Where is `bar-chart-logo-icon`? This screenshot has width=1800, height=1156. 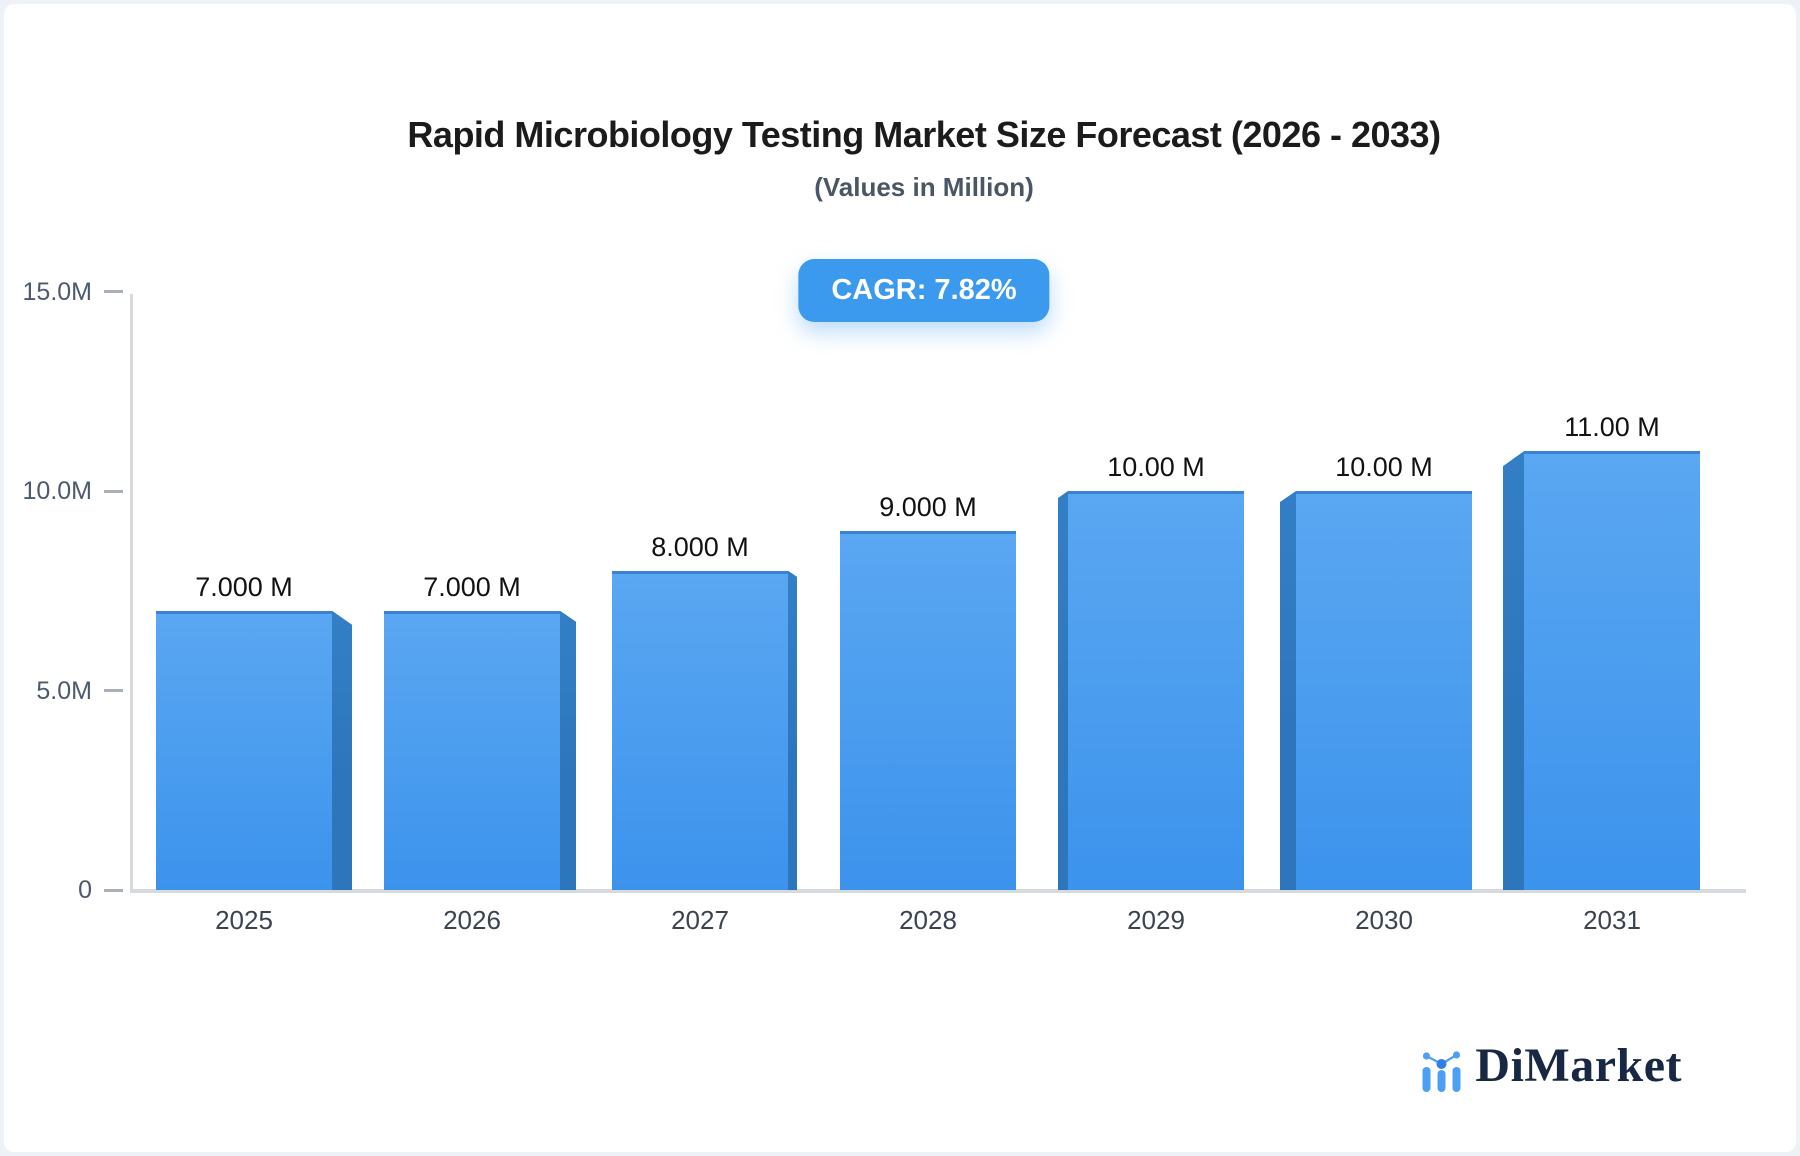
bar-chart-logo-icon is located at coordinates (1441, 1071).